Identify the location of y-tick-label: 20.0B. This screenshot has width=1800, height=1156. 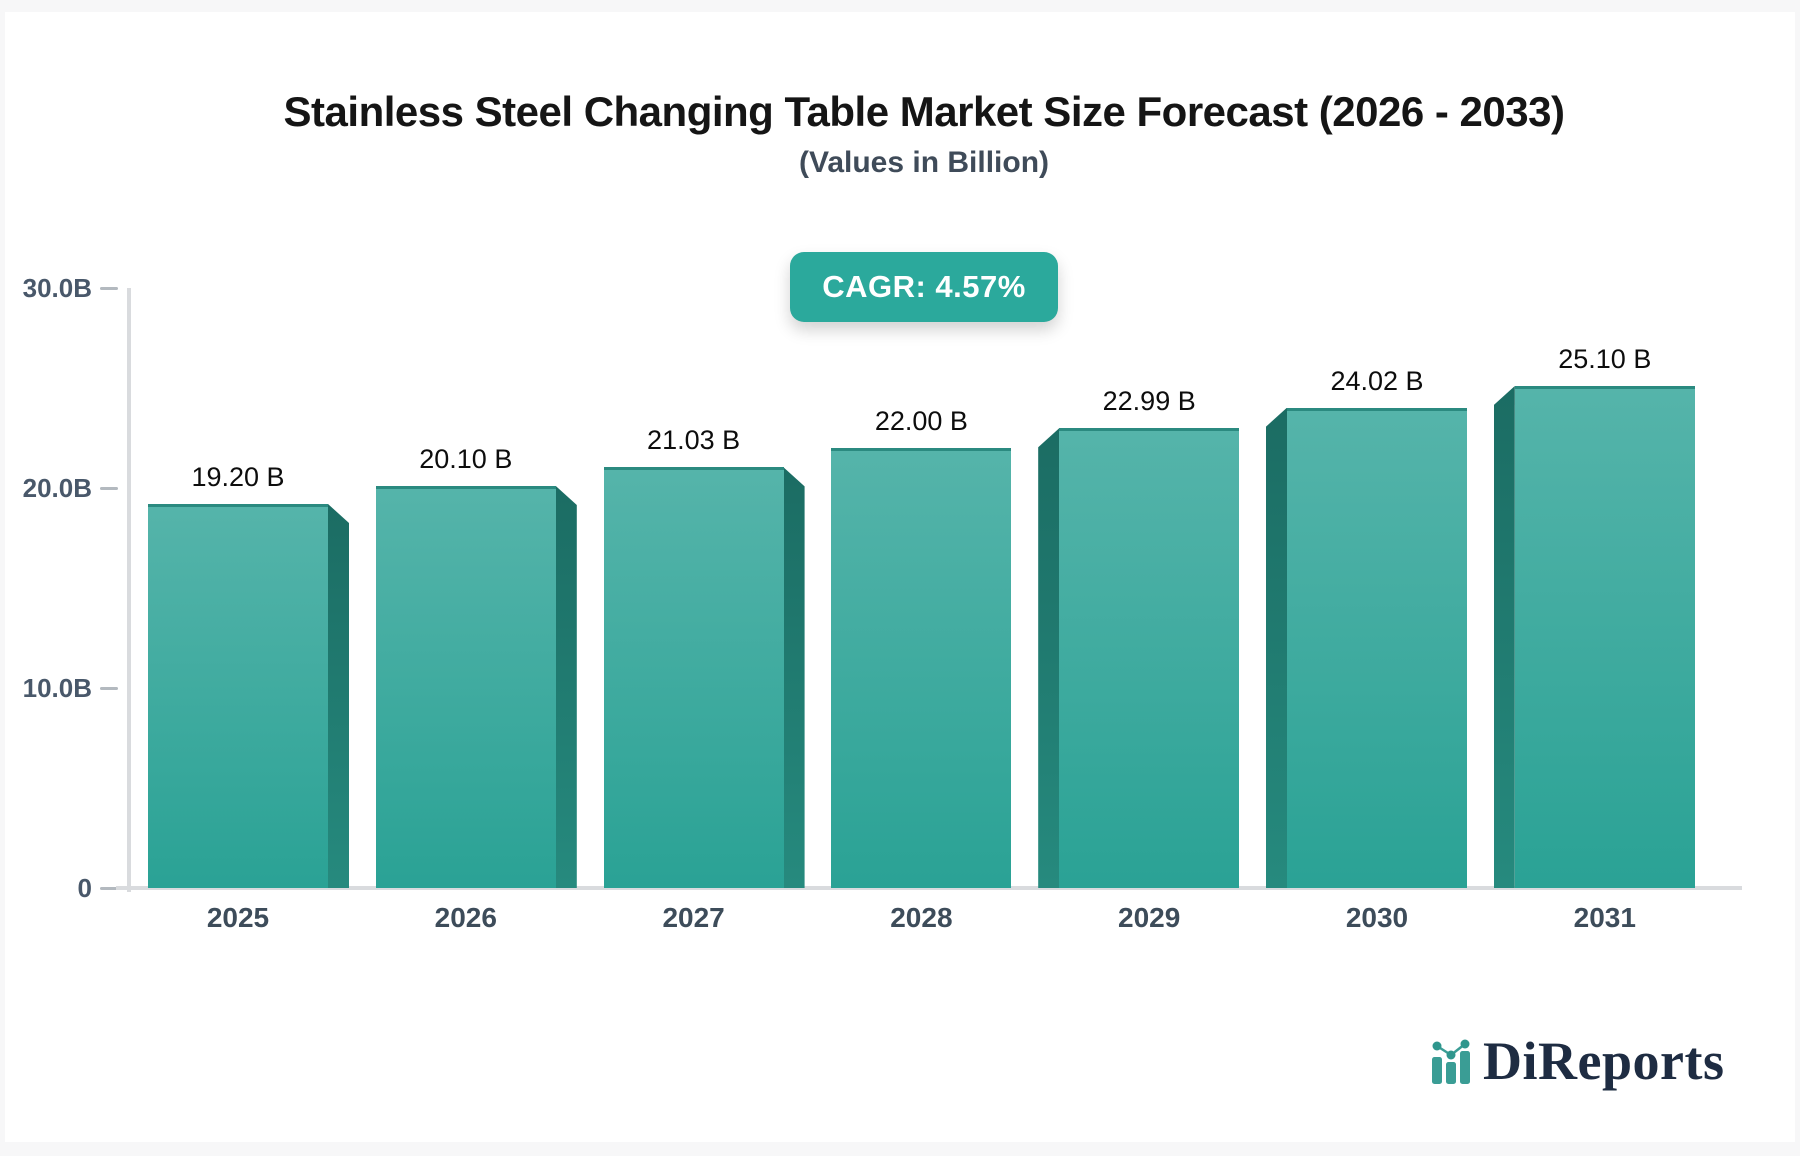
(57, 488).